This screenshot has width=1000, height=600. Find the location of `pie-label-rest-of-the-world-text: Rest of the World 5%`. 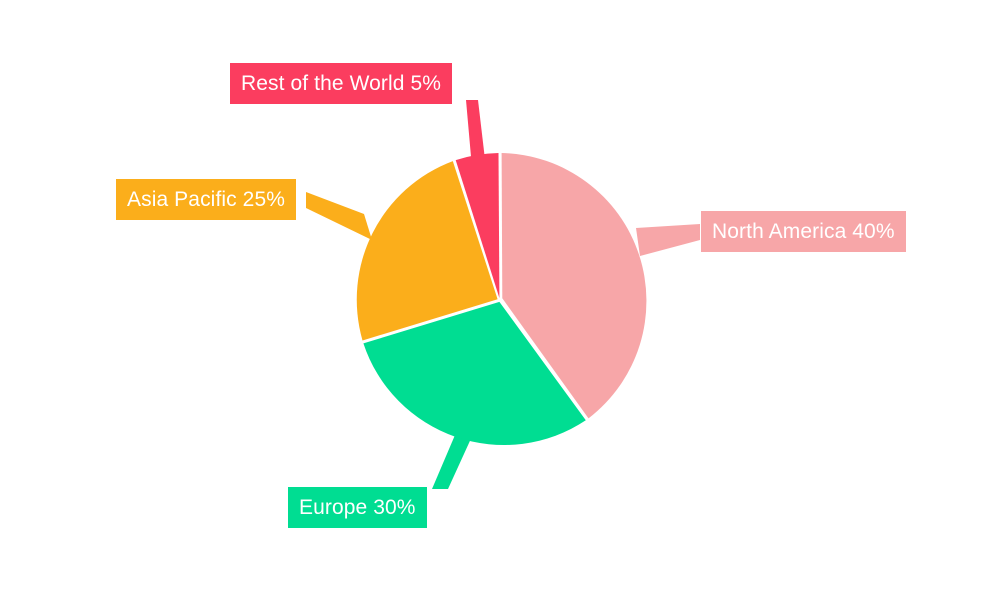

pie-label-rest-of-the-world-text: Rest of the World 5% is located at coordinates (341, 83).